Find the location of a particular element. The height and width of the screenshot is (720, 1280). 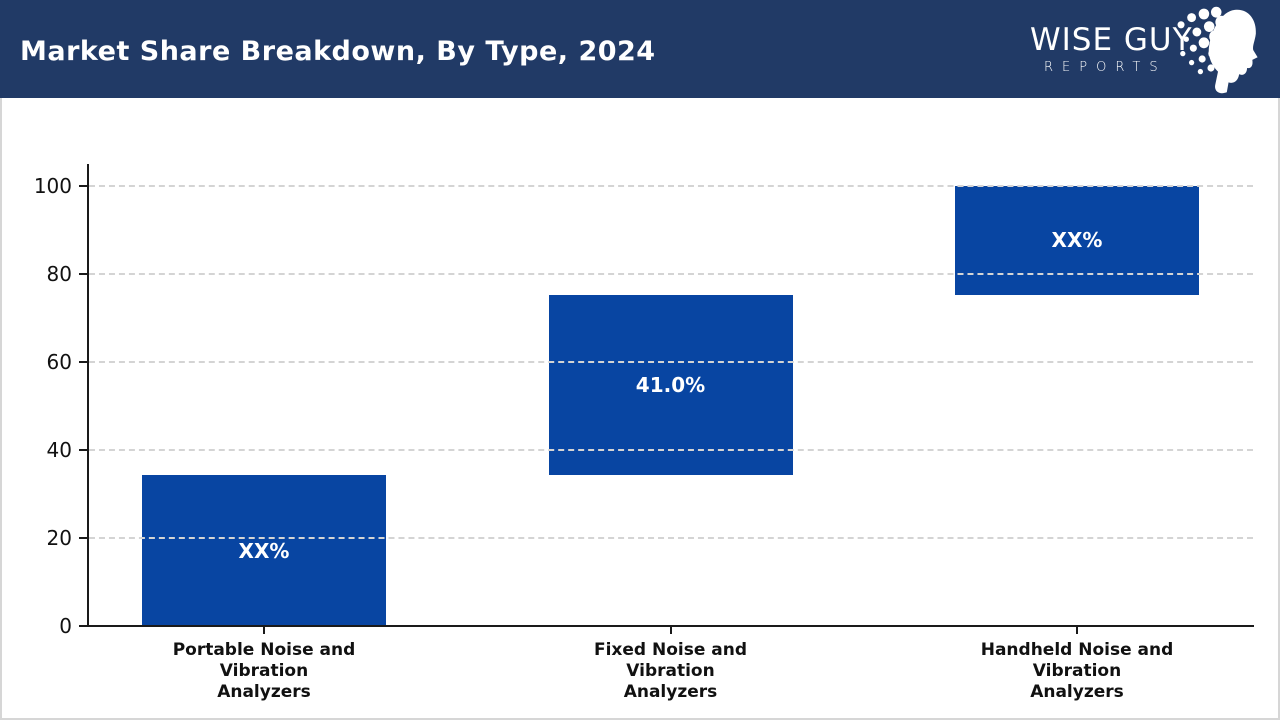

y-tick-label: 60 is located at coordinates (59, 362).